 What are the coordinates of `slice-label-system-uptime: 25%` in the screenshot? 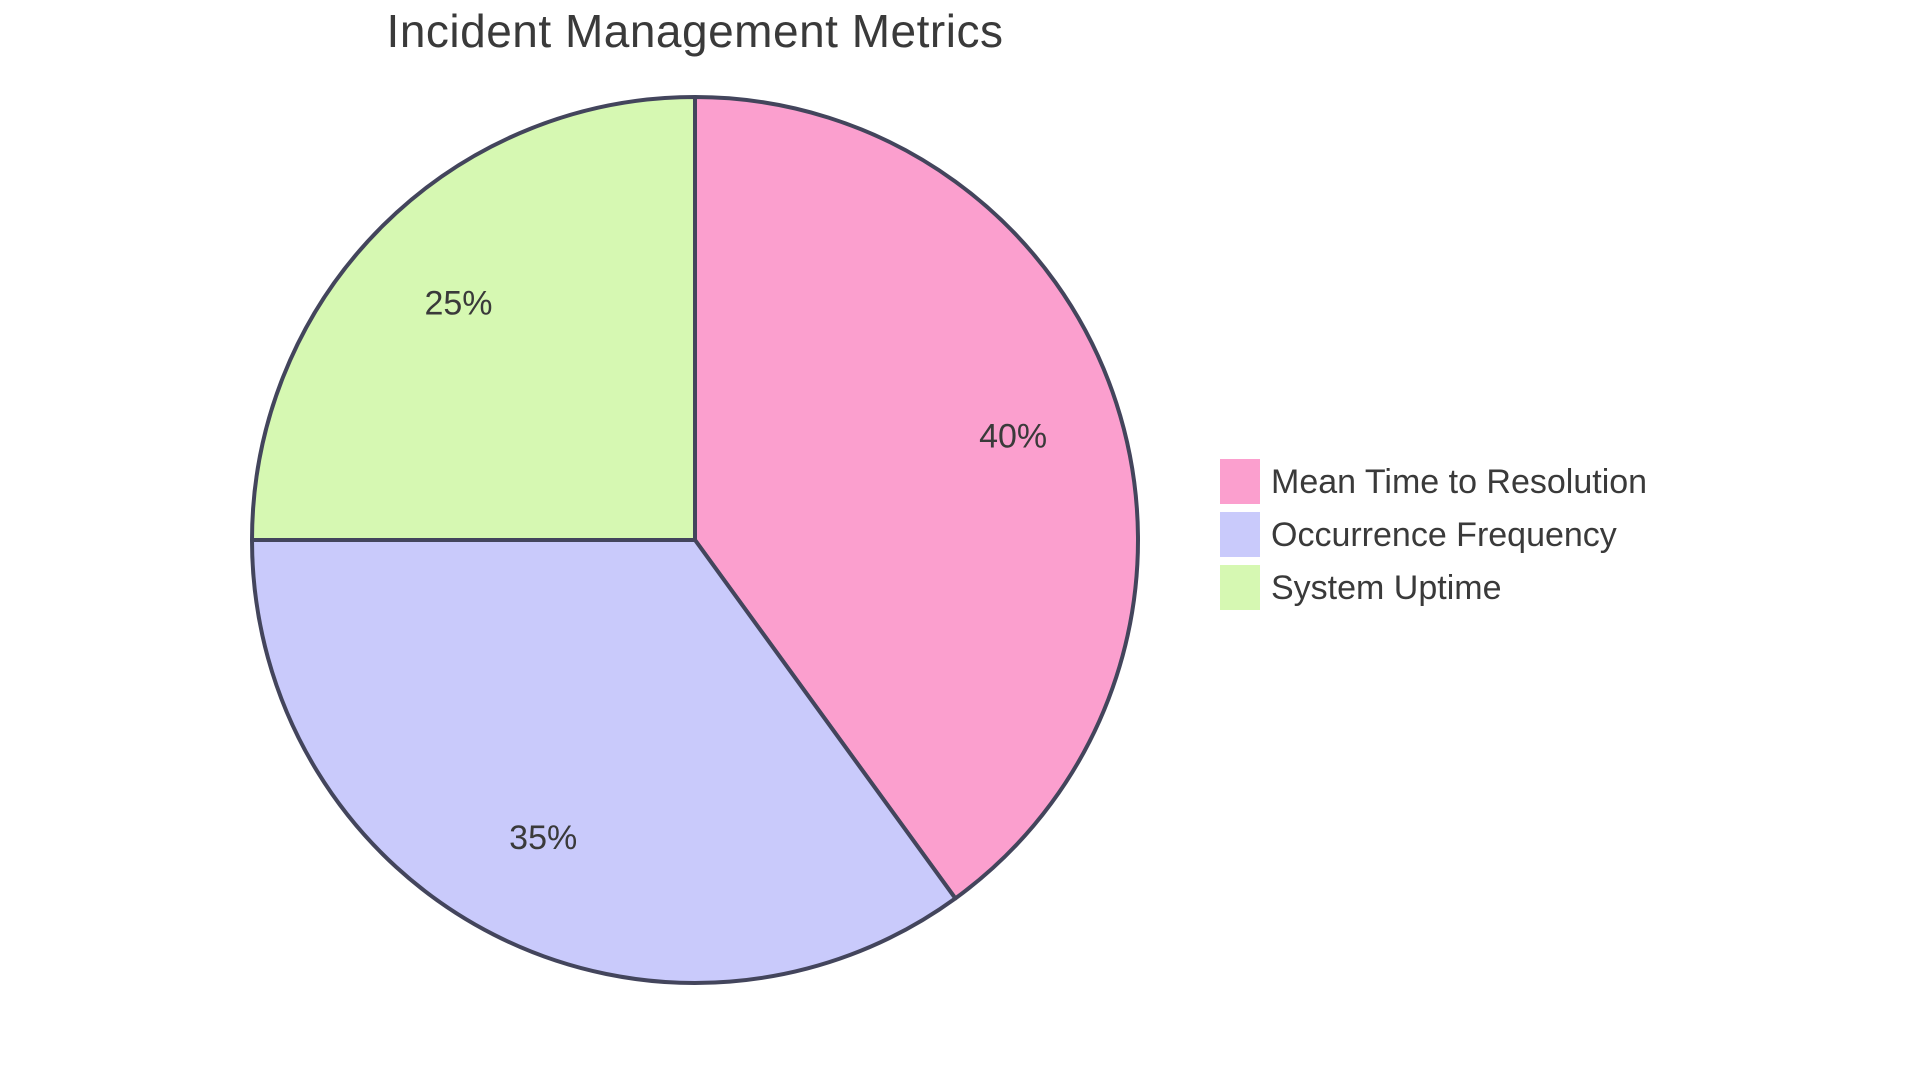 It's located at (458, 304).